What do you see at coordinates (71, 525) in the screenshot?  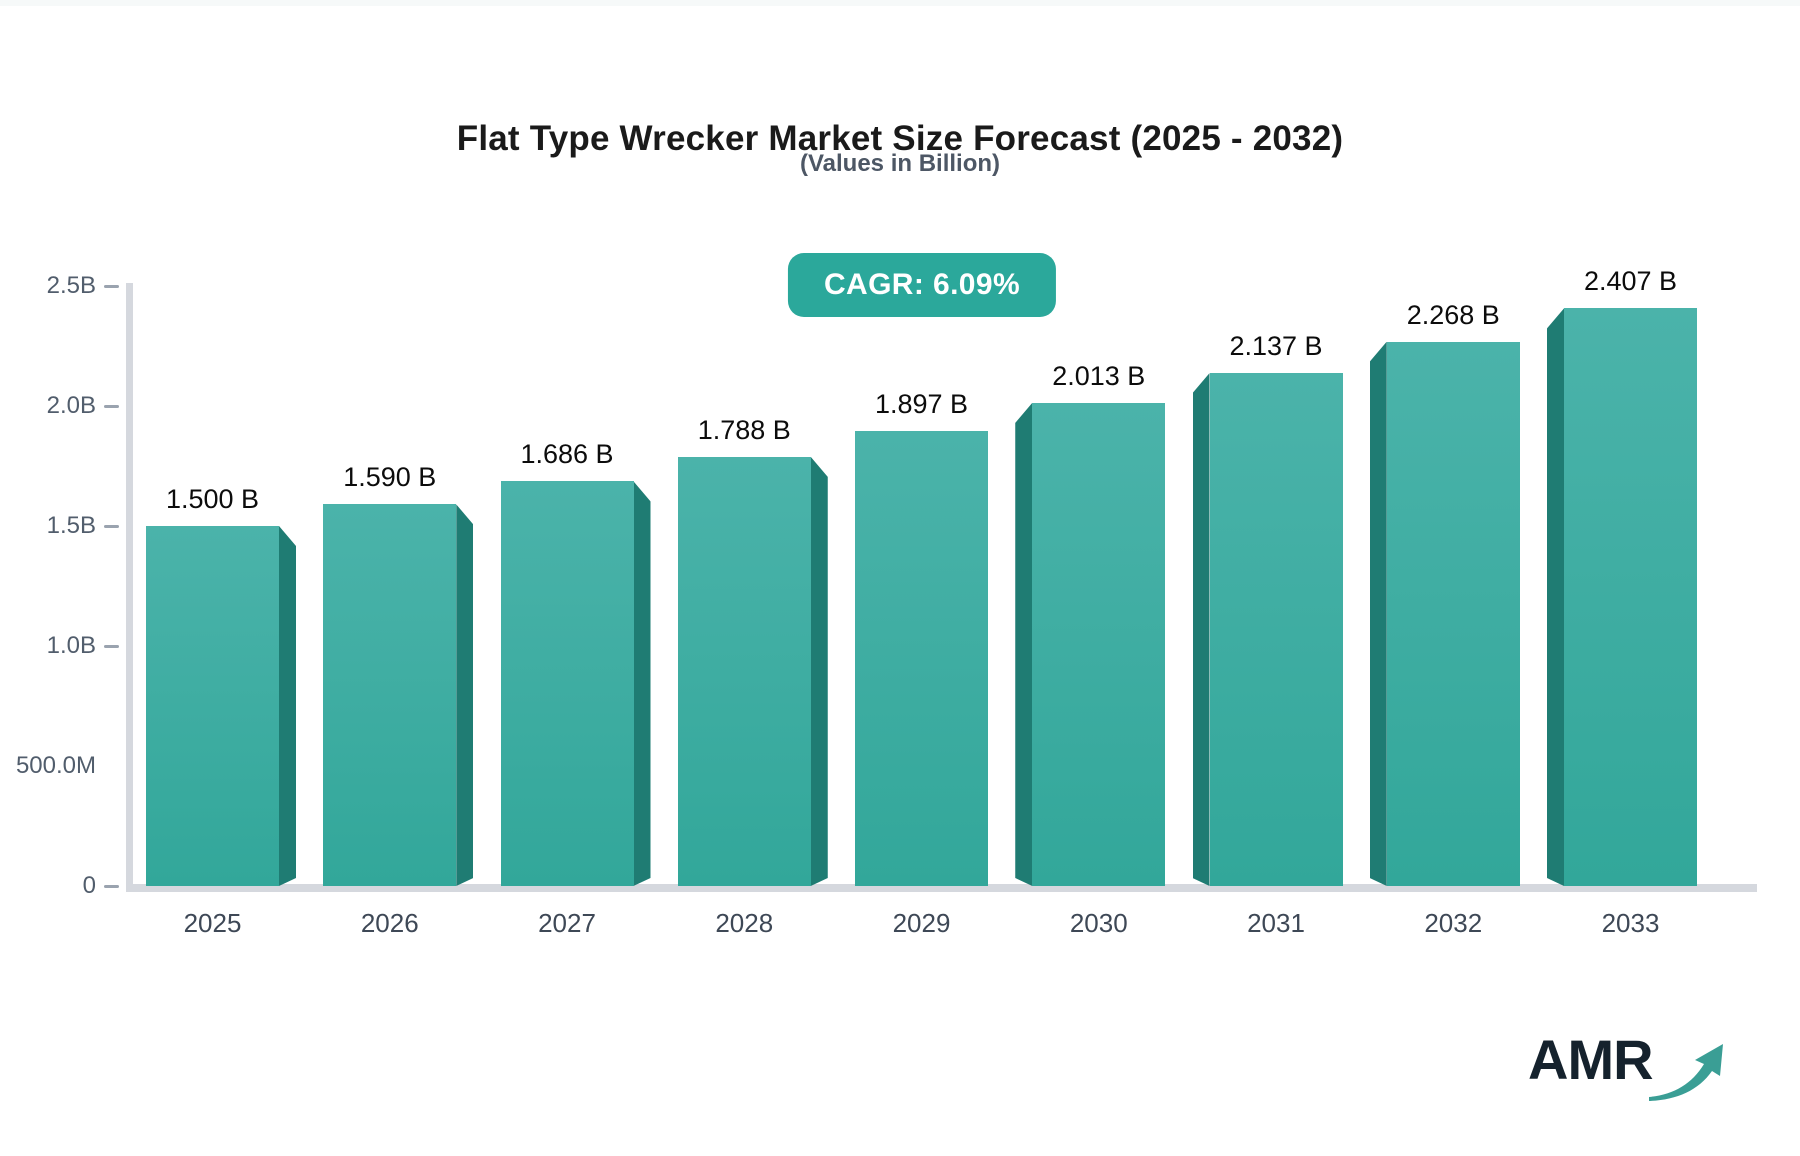 I see `y-tick-label: 1.5B` at bounding box center [71, 525].